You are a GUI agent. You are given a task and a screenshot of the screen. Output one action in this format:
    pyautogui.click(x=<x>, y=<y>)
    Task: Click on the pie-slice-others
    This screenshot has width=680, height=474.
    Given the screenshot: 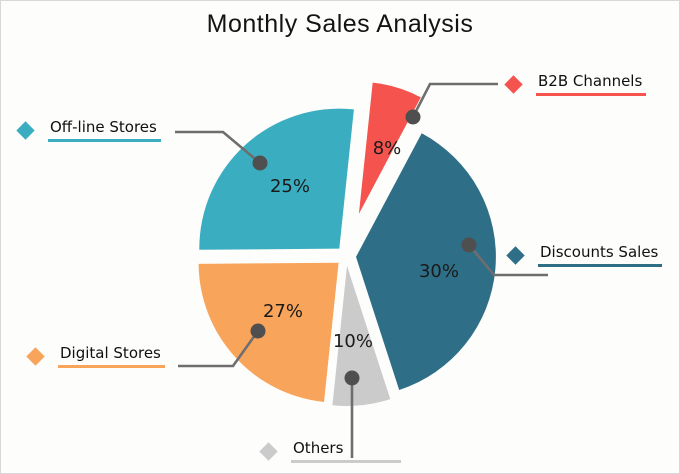 What is the action you would take?
    pyautogui.click(x=361, y=335)
    